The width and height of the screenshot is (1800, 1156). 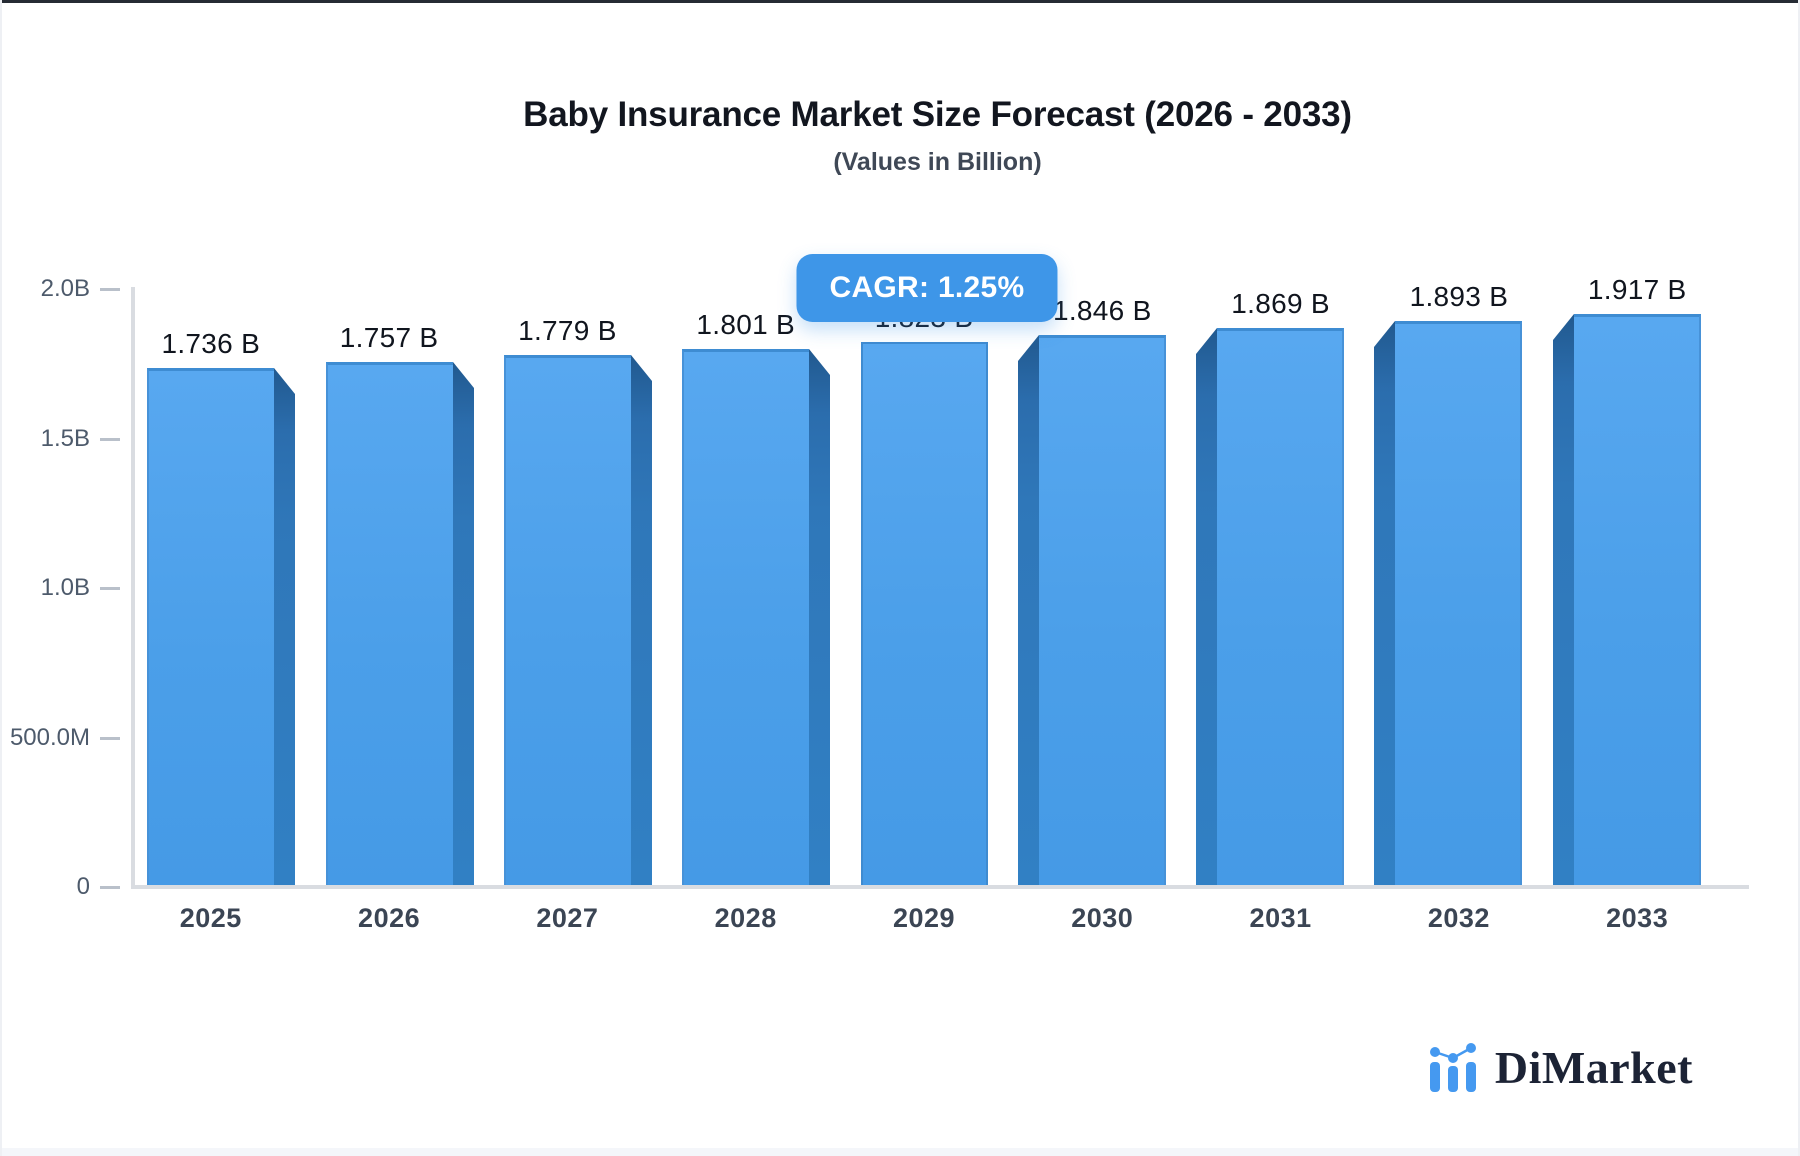 I want to click on y-tick-label-3: 500.0M, so click(x=49, y=737).